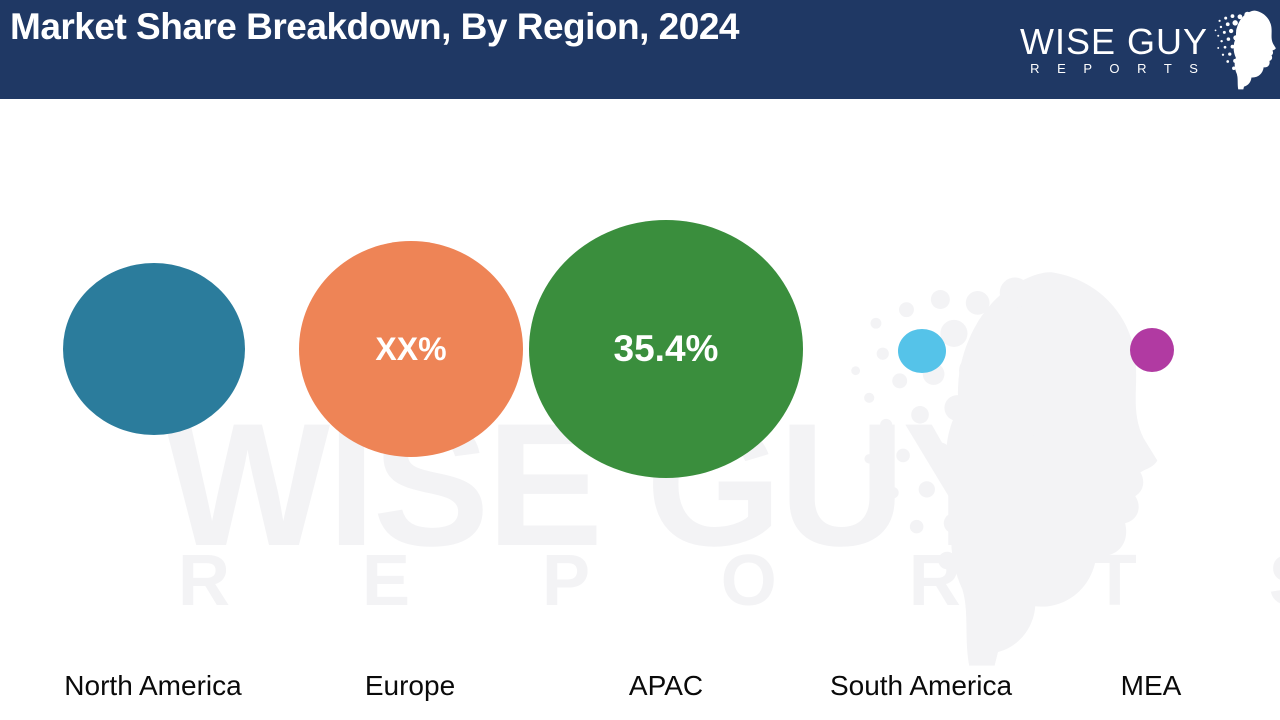  Describe the element at coordinates (922, 351) in the screenshot. I see `bubble-south-america` at that location.